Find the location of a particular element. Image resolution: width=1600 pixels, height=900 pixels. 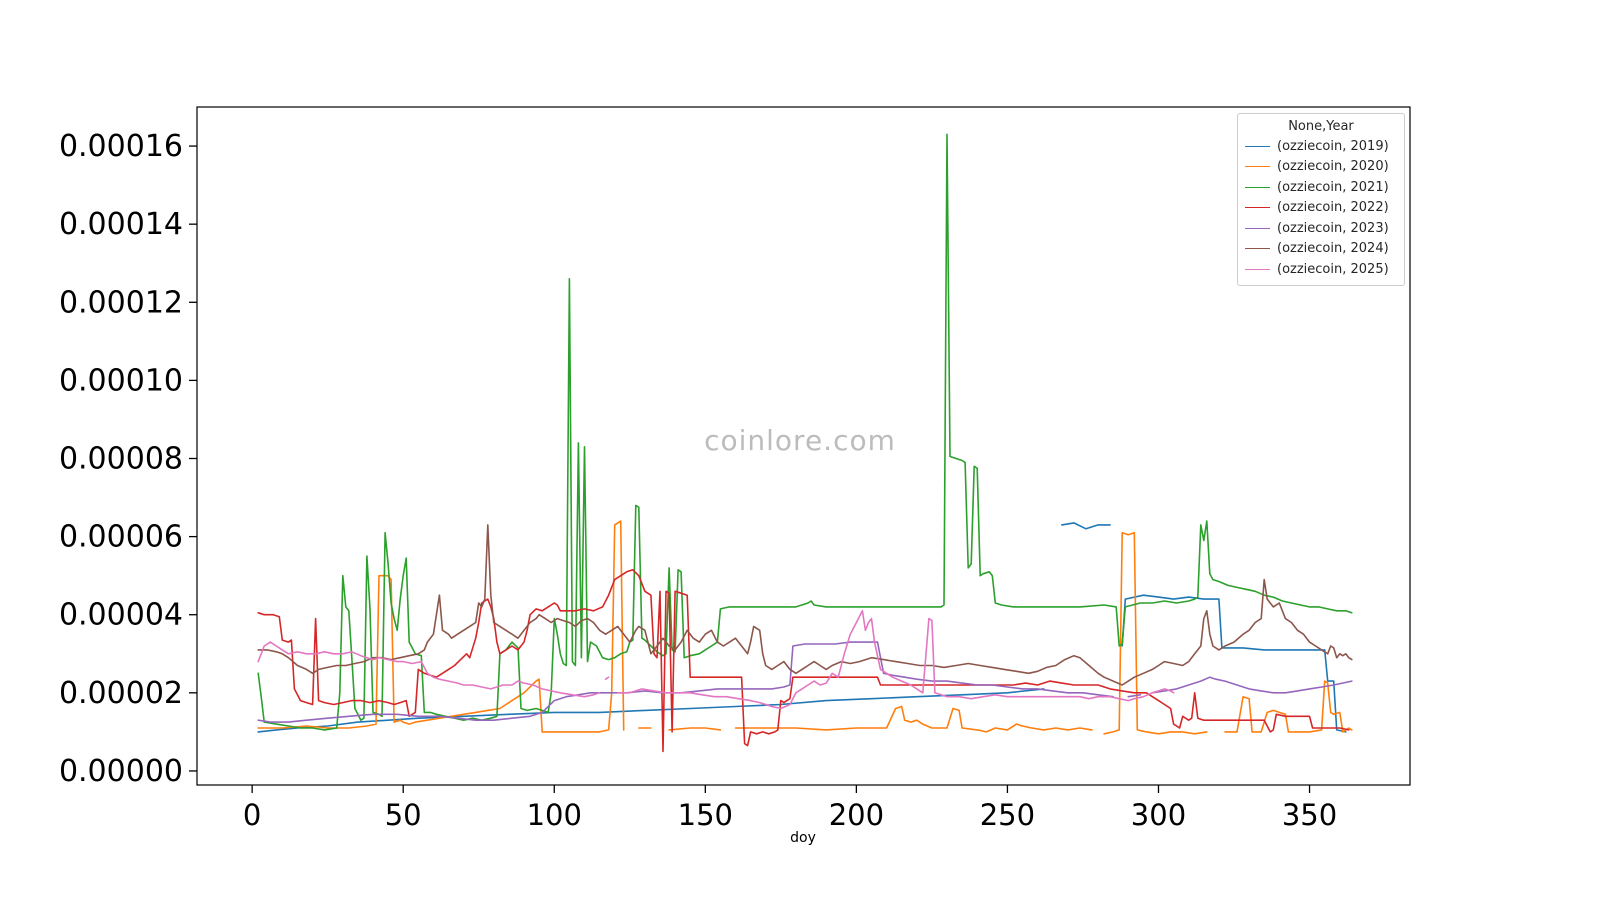

legend-entry-3: (ozziecoin, 2022) is located at coordinates (1321, 208).